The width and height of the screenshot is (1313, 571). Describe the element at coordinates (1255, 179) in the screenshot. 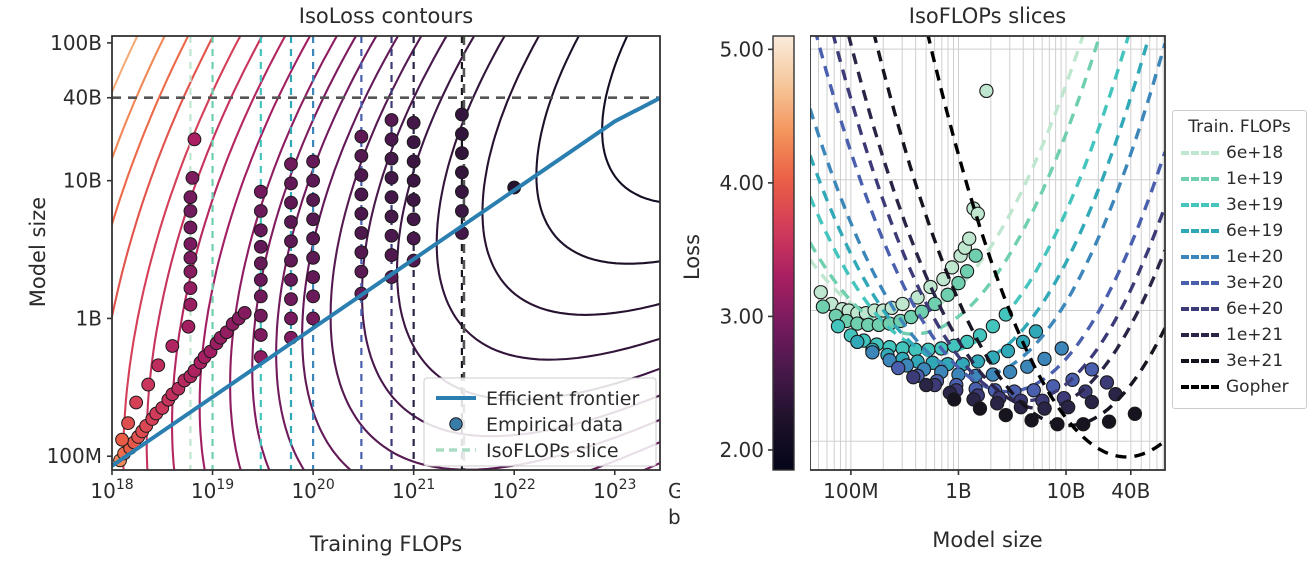

I see `isoflops-legend-label: 1e+19` at that location.